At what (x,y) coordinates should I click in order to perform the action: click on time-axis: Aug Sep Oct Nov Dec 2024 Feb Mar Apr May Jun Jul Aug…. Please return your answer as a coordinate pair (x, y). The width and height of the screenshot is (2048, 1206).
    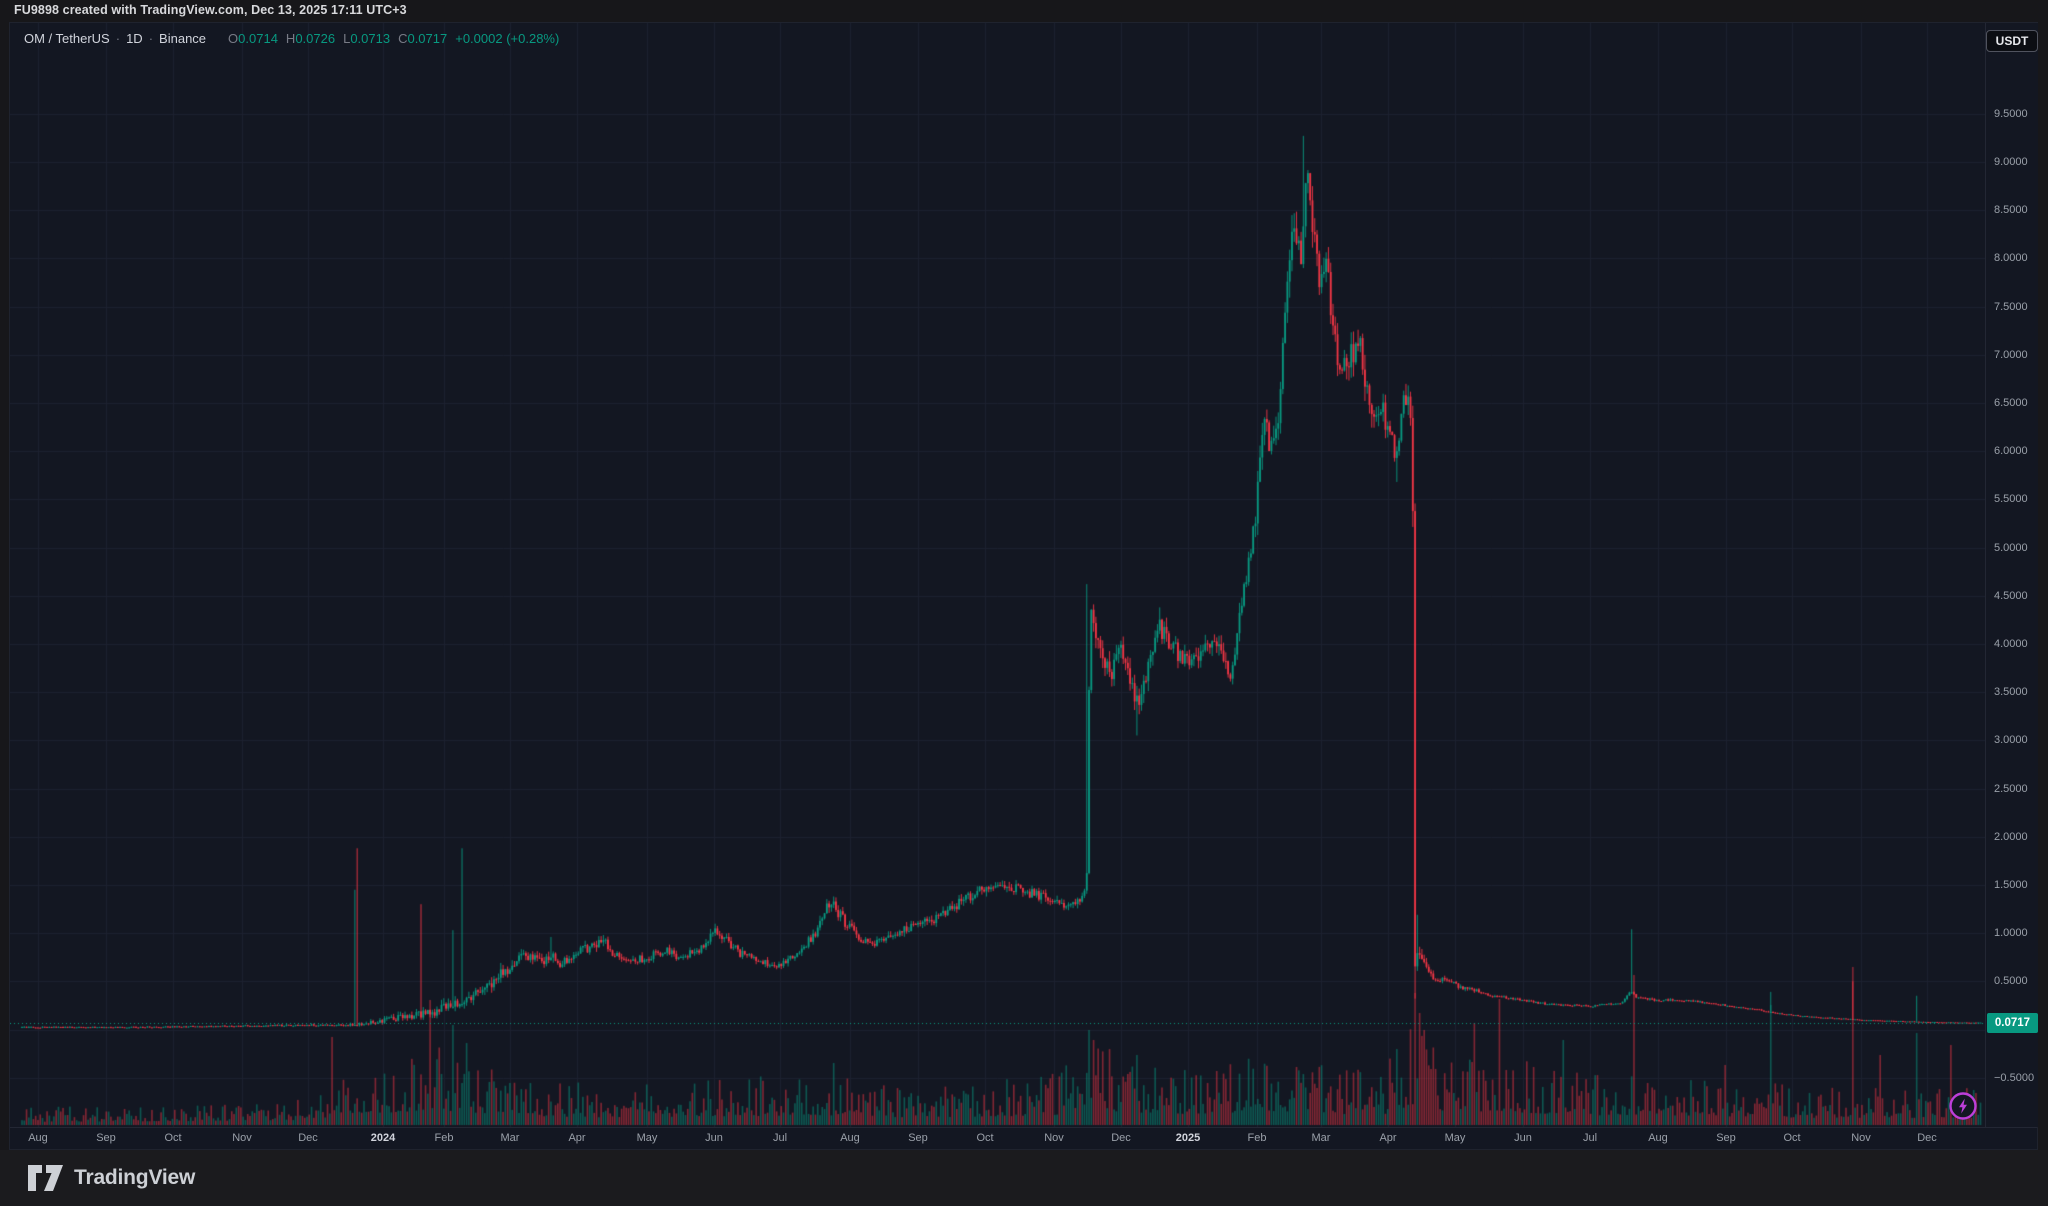
    Looking at the image, I should click on (1023, 1138).